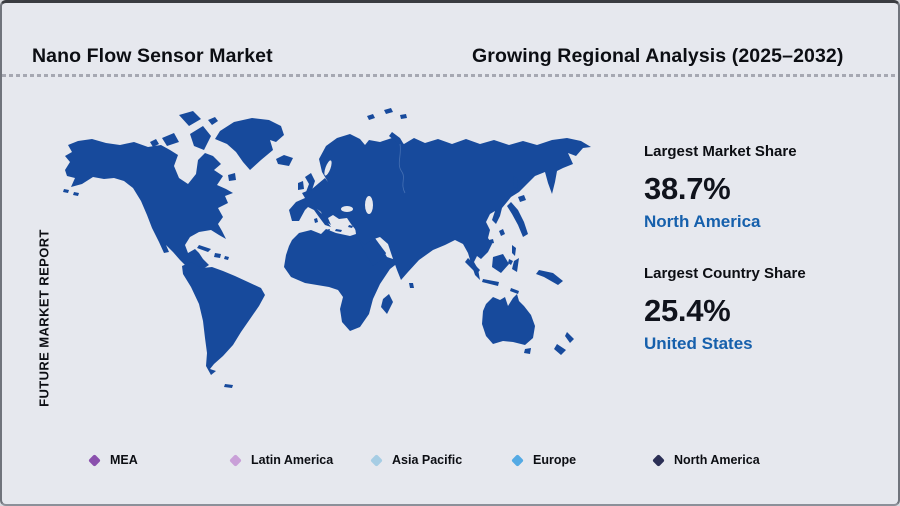 Image resolution: width=900 pixels, height=506 pixels. What do you see at coordinates (720, 151) in the screenshot?
I see `stat-label: Largest Market Share` at bounding box center [720, 151].